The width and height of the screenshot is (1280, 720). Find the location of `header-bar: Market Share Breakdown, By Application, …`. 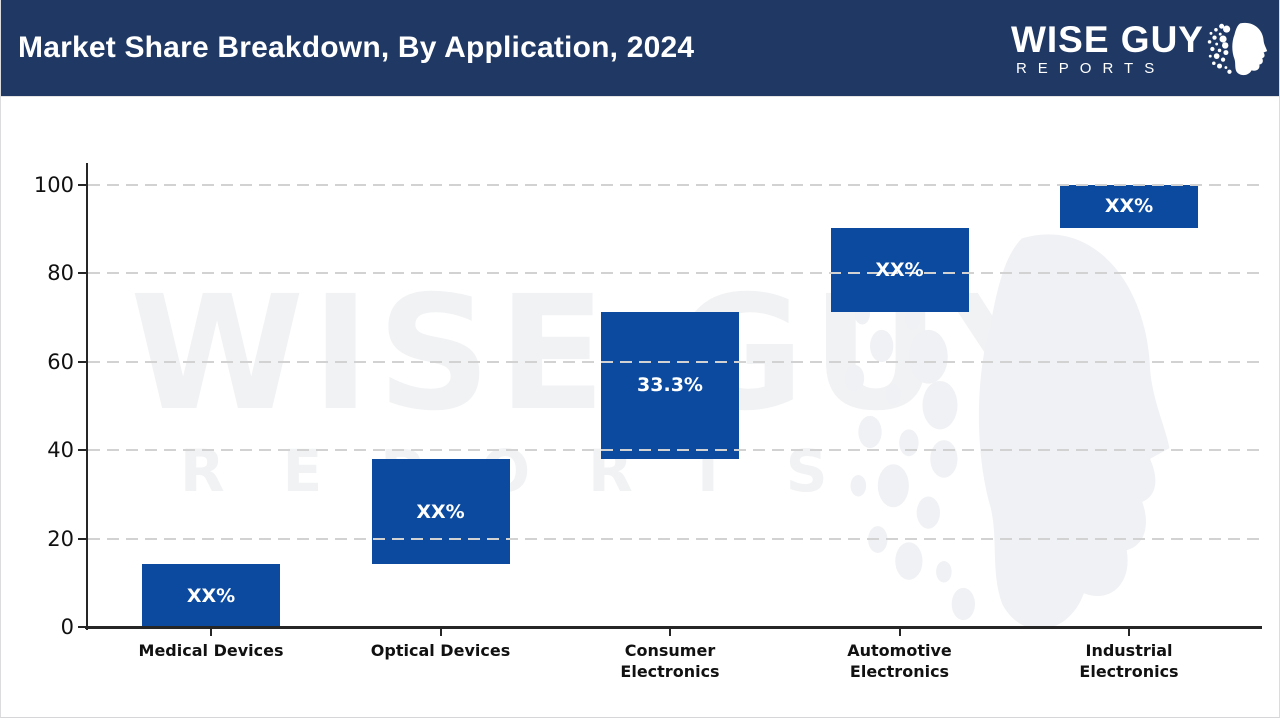

header-bar: Market Share Breakdown, By Application, … is located at coordinates (640, 48).